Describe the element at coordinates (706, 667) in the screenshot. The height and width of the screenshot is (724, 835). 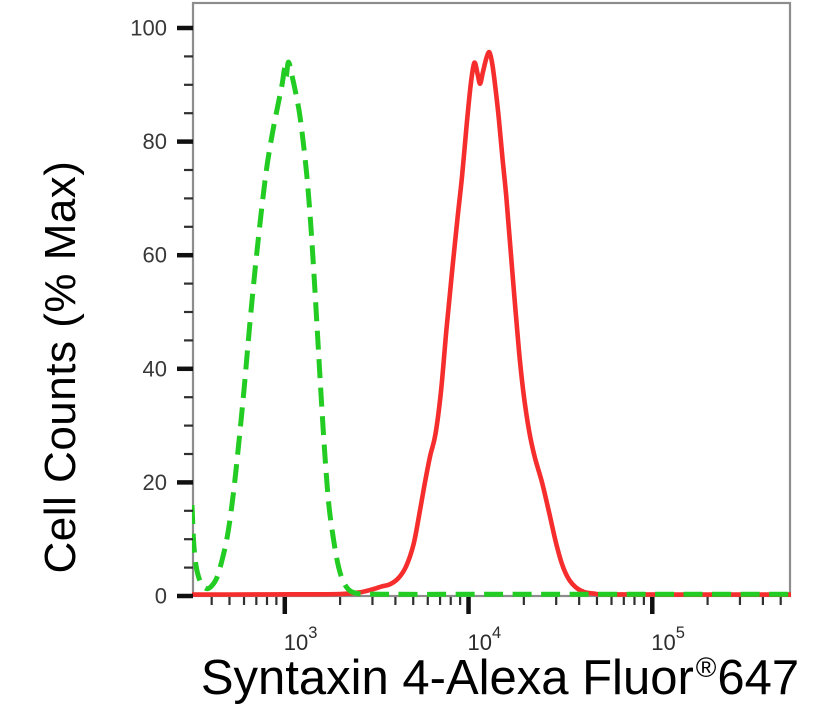
I see `registered-trademark-symbol: ®` at that location.